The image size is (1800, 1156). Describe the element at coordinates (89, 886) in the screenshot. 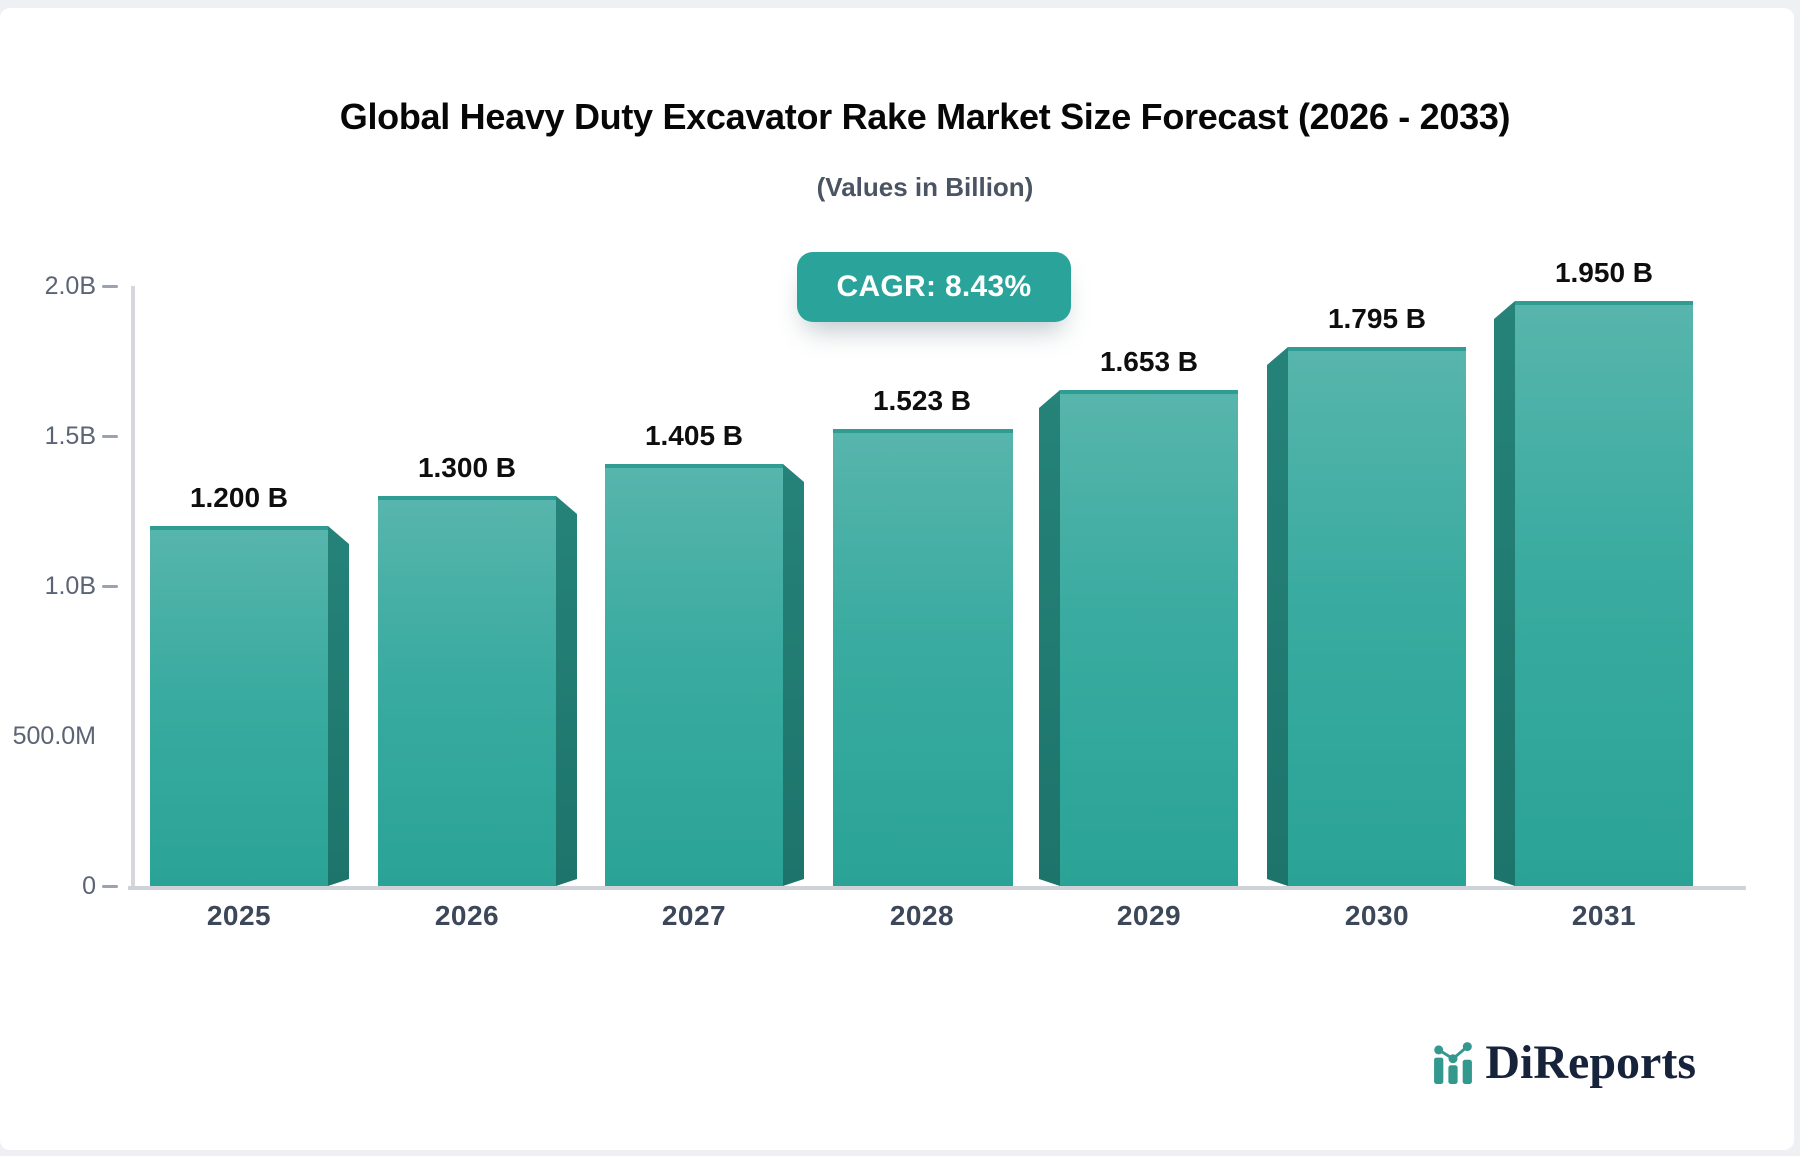

I see `y-axis-label: 0` at that location.